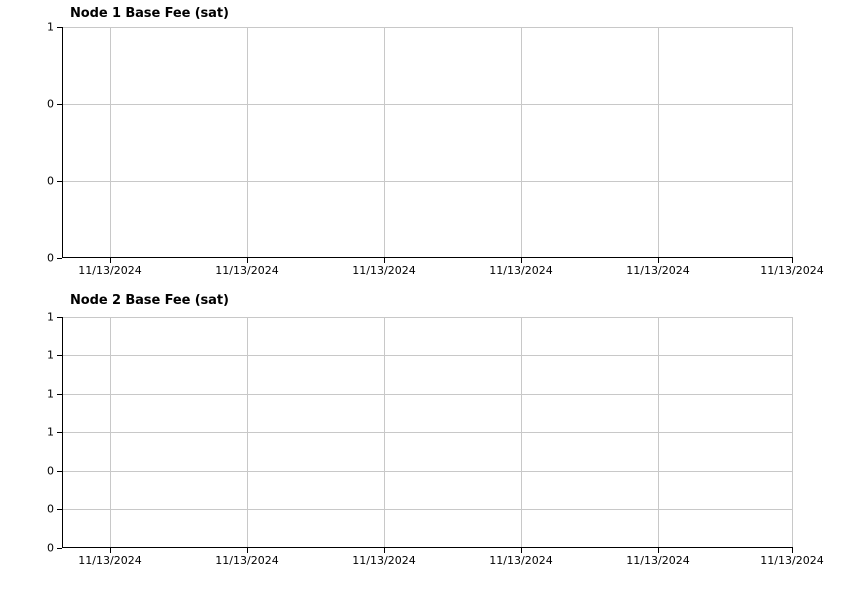  Describe the element at coordinates (149, 300) in the screenshot. I see `chart-title: Node 2 Base Fee (sat)` at that location.